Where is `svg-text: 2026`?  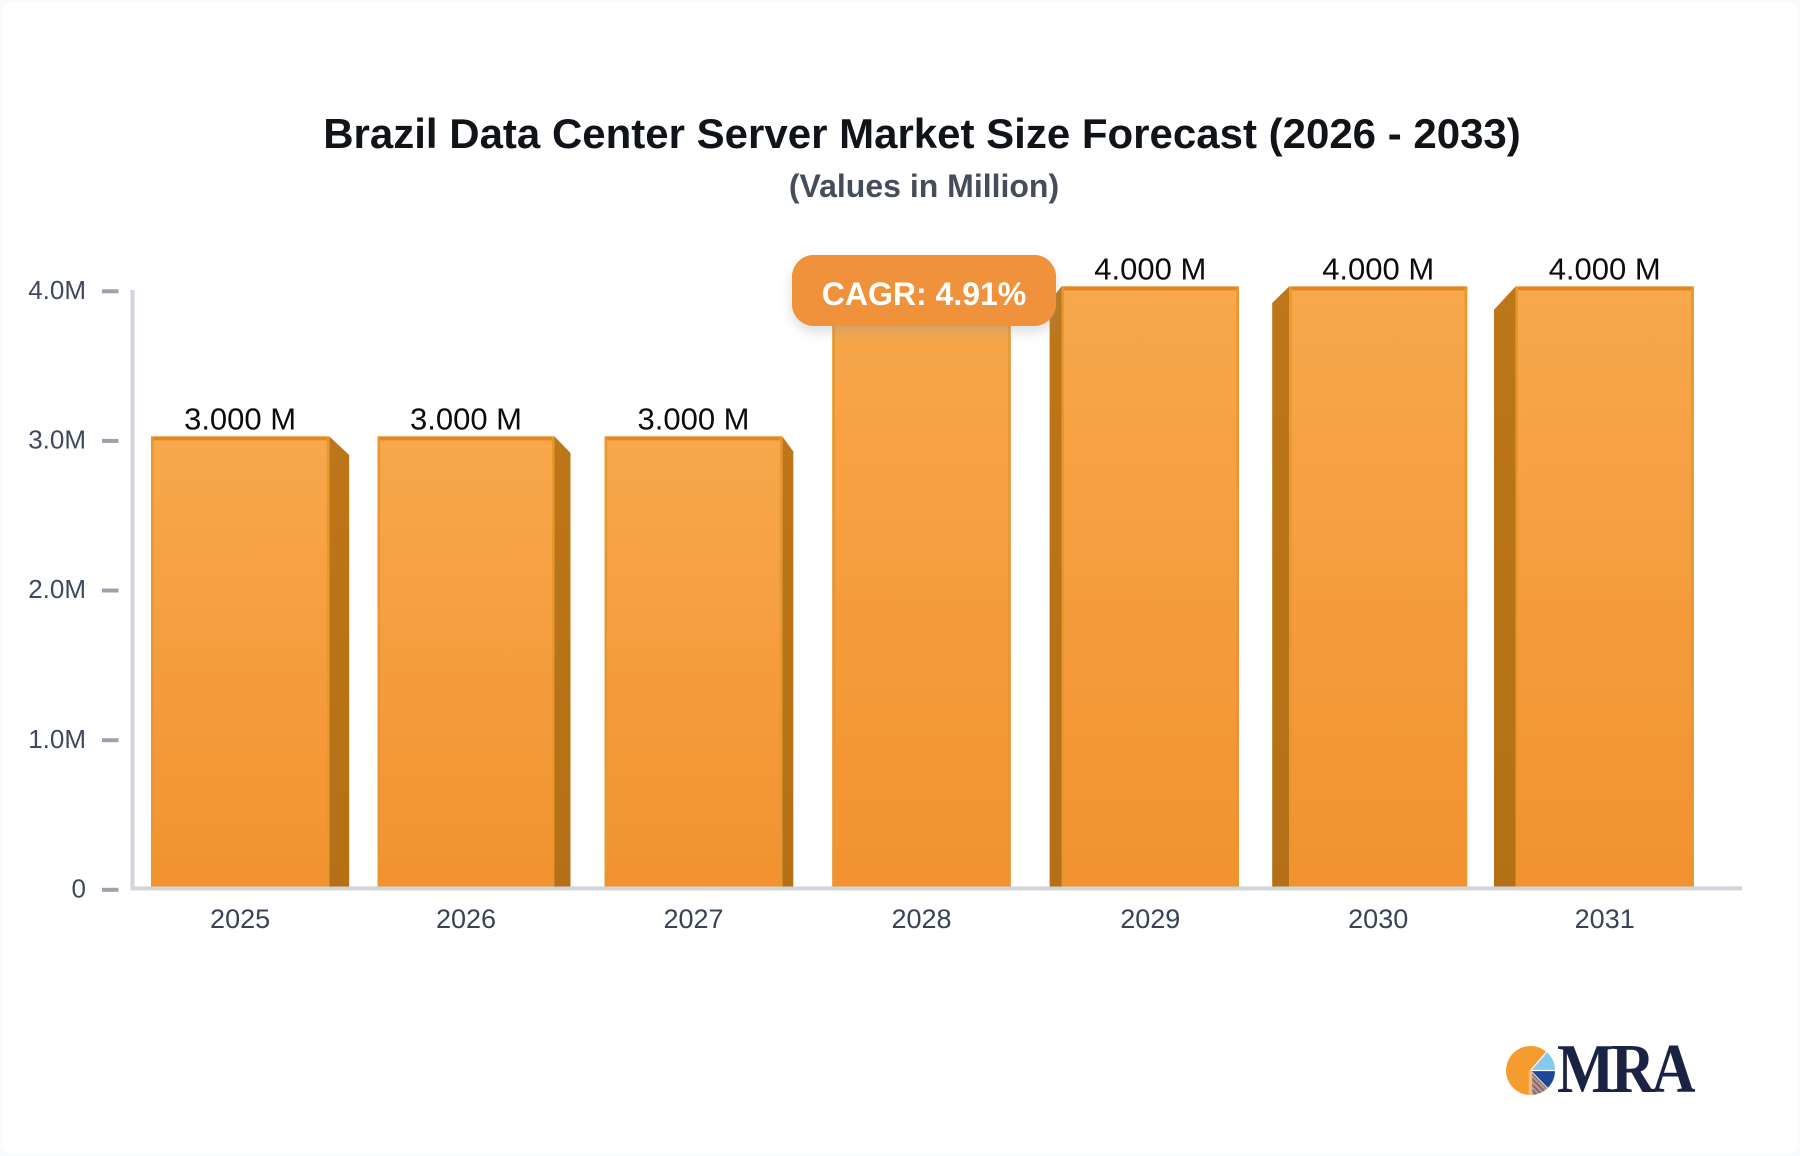
svg-text: 2026 is located at coordinates (466, 919).